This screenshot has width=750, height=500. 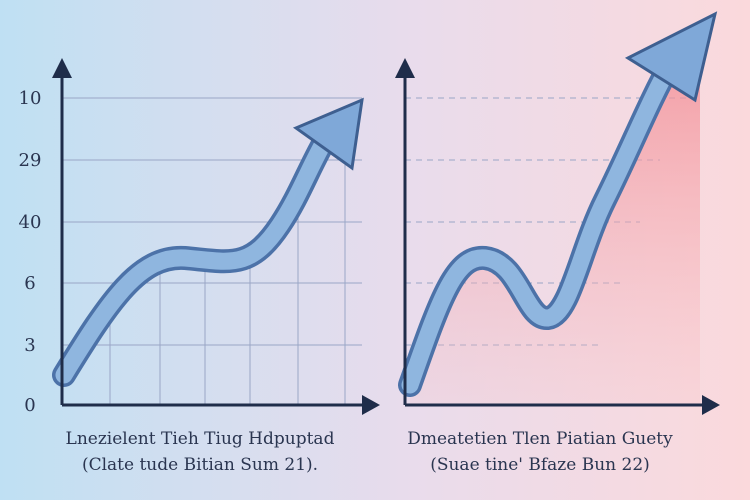 What do you see at coordinates (200, 465) in the screenshot?
I see `caption: (Clate tude Bitian Sum 21).` at bounding box center [200, 465].